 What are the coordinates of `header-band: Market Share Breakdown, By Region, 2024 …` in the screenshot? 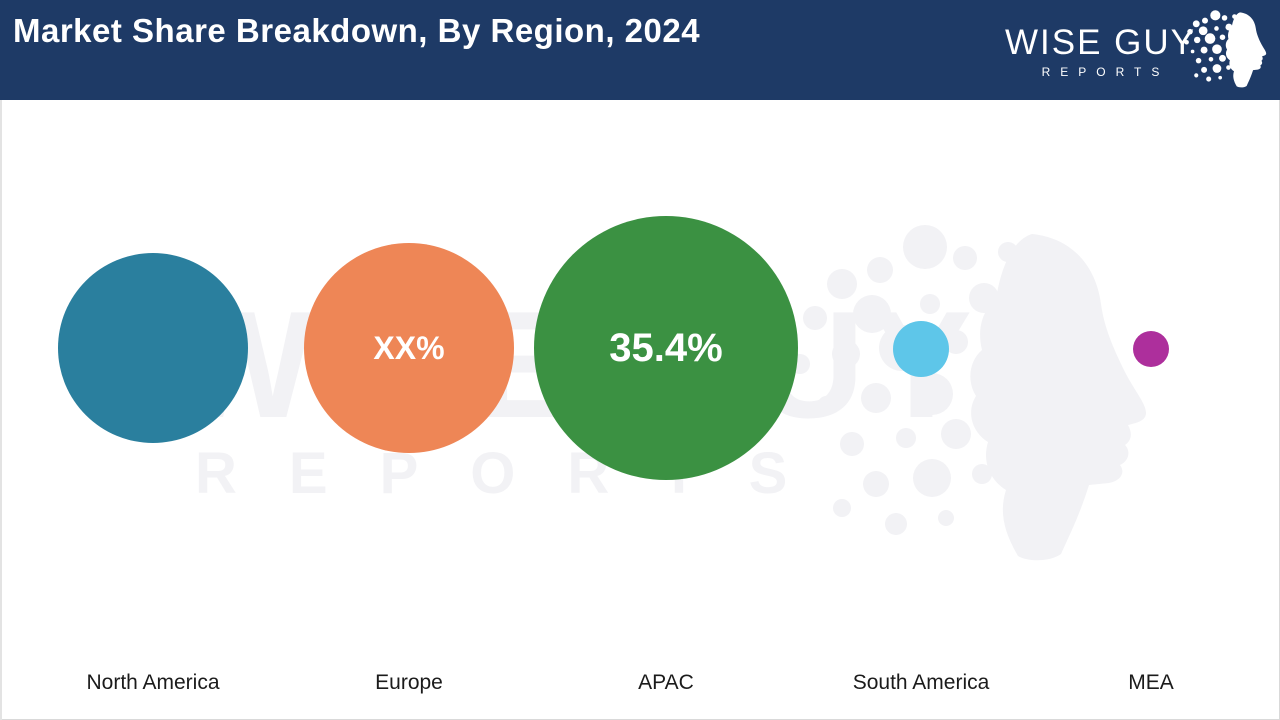 It's located at (640, 50).